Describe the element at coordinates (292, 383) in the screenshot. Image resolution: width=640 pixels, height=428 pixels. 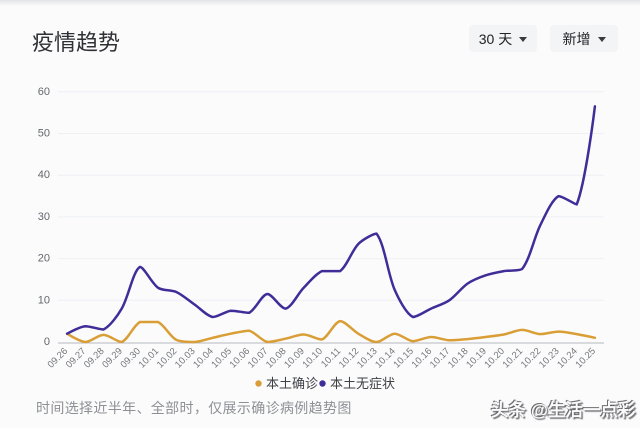
I see `svg-text: 本土确诊` at that location.